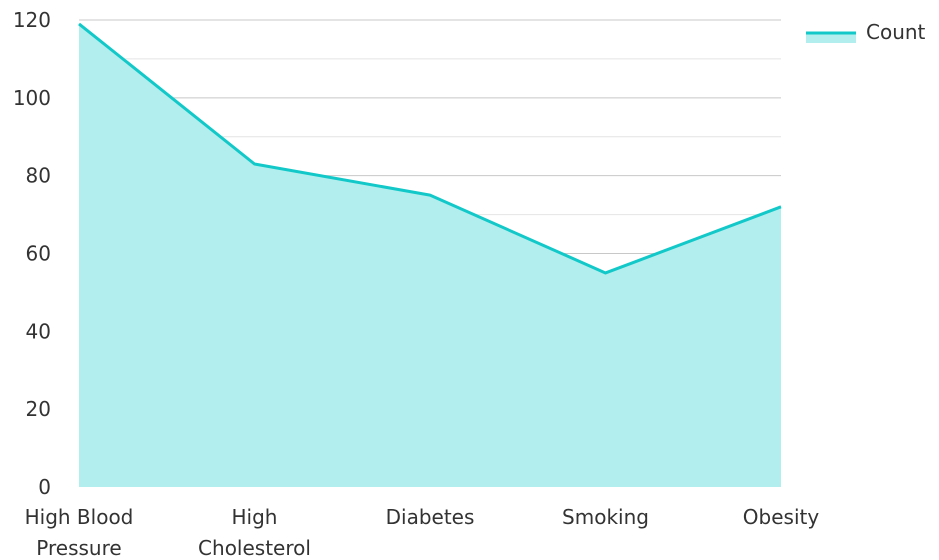  I want to click on y-tick-label: 60, so click(38, 254).